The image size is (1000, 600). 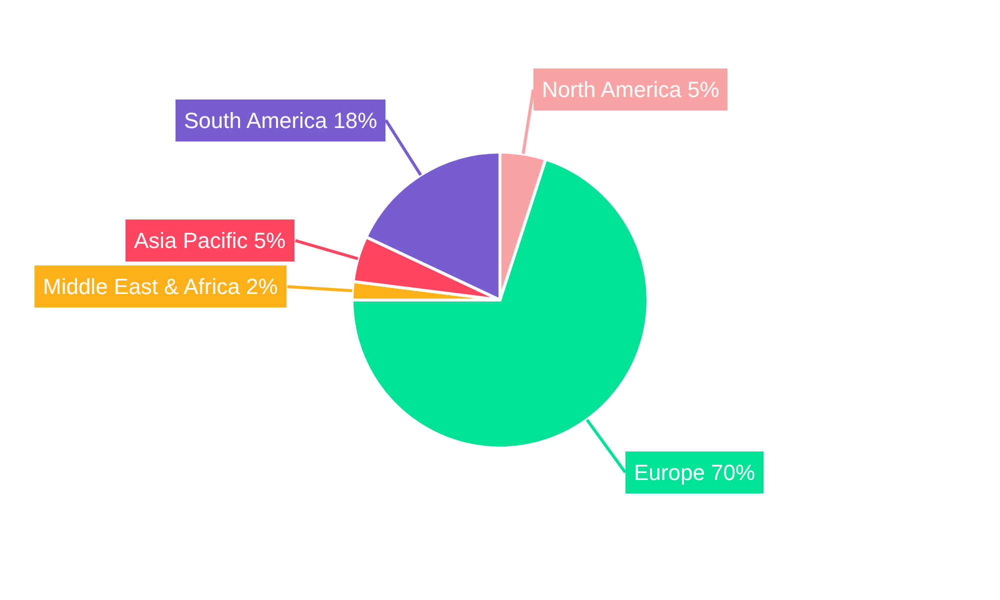 What do you see at coordinates (281, 120) in the screenshot?
I see `slice-label: South America 18%` at bounding box center [281, 120].